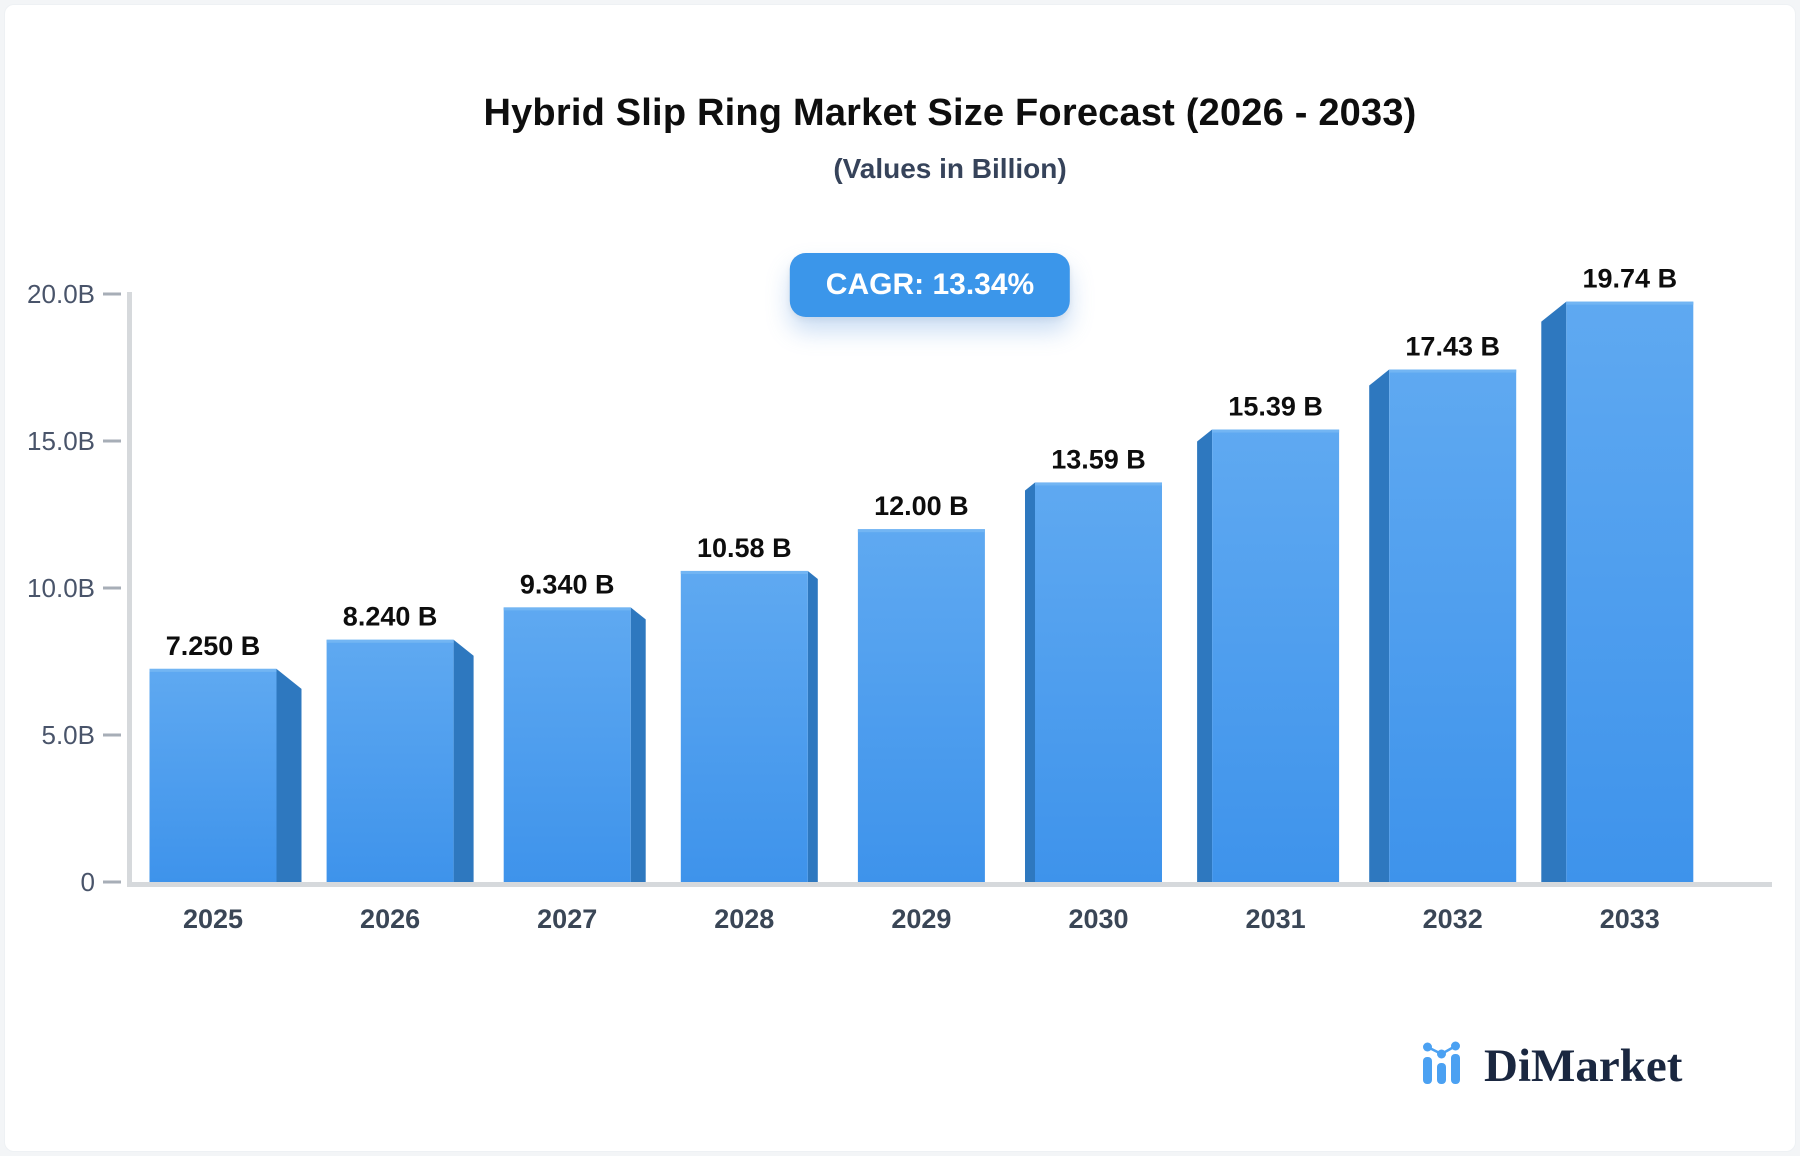 The image size is (1800, 1156). I want to click on mini-bar-line-chart-icon, so click(1441, 1062).